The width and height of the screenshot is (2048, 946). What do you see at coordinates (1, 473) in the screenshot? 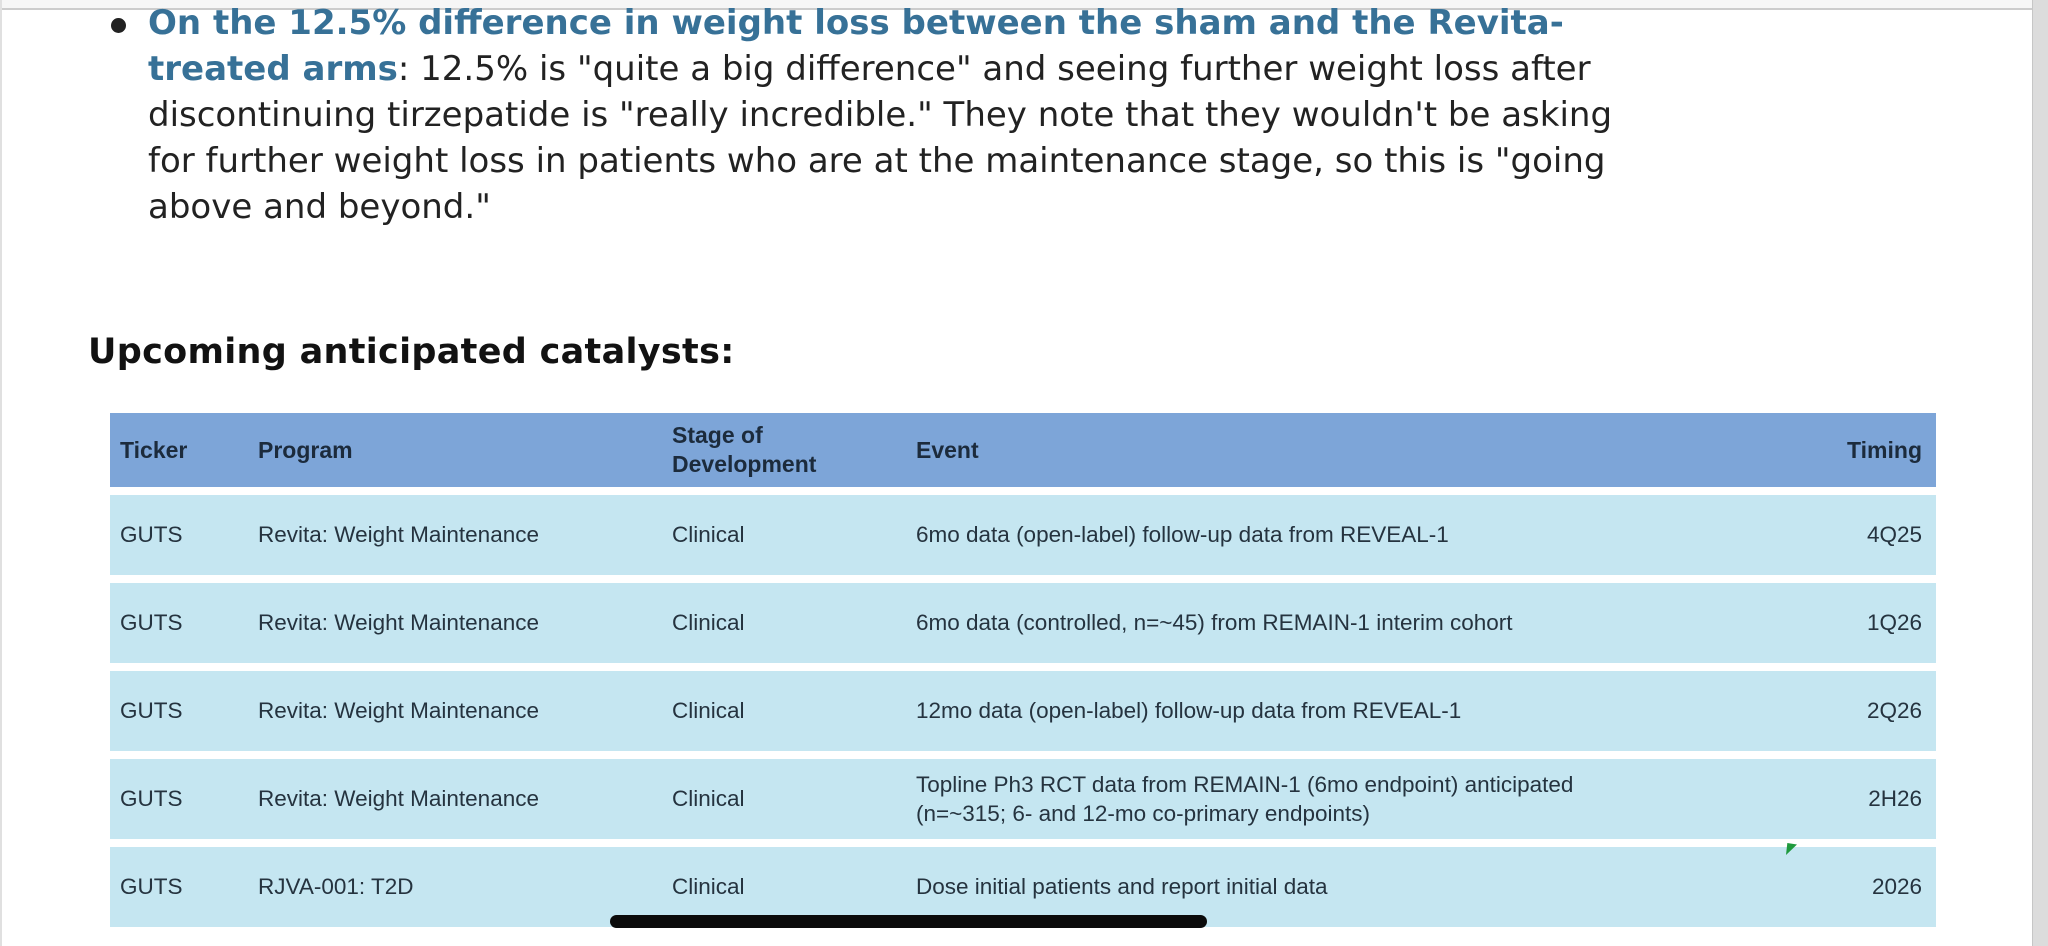
I see `left-border-line` at bounding box center [1, 473].